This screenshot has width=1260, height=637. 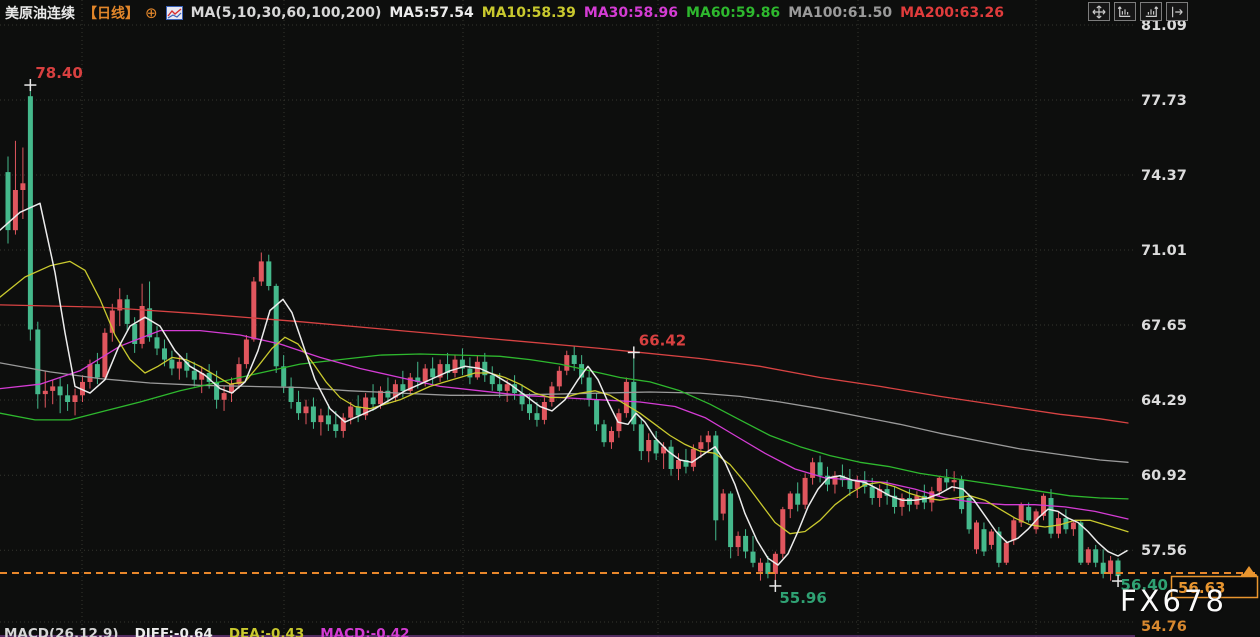 What do you see at coordinates (733, 13) in the screenshot?
I see `ma60-value: MA60:59.86` at bounding box center [733, 13].